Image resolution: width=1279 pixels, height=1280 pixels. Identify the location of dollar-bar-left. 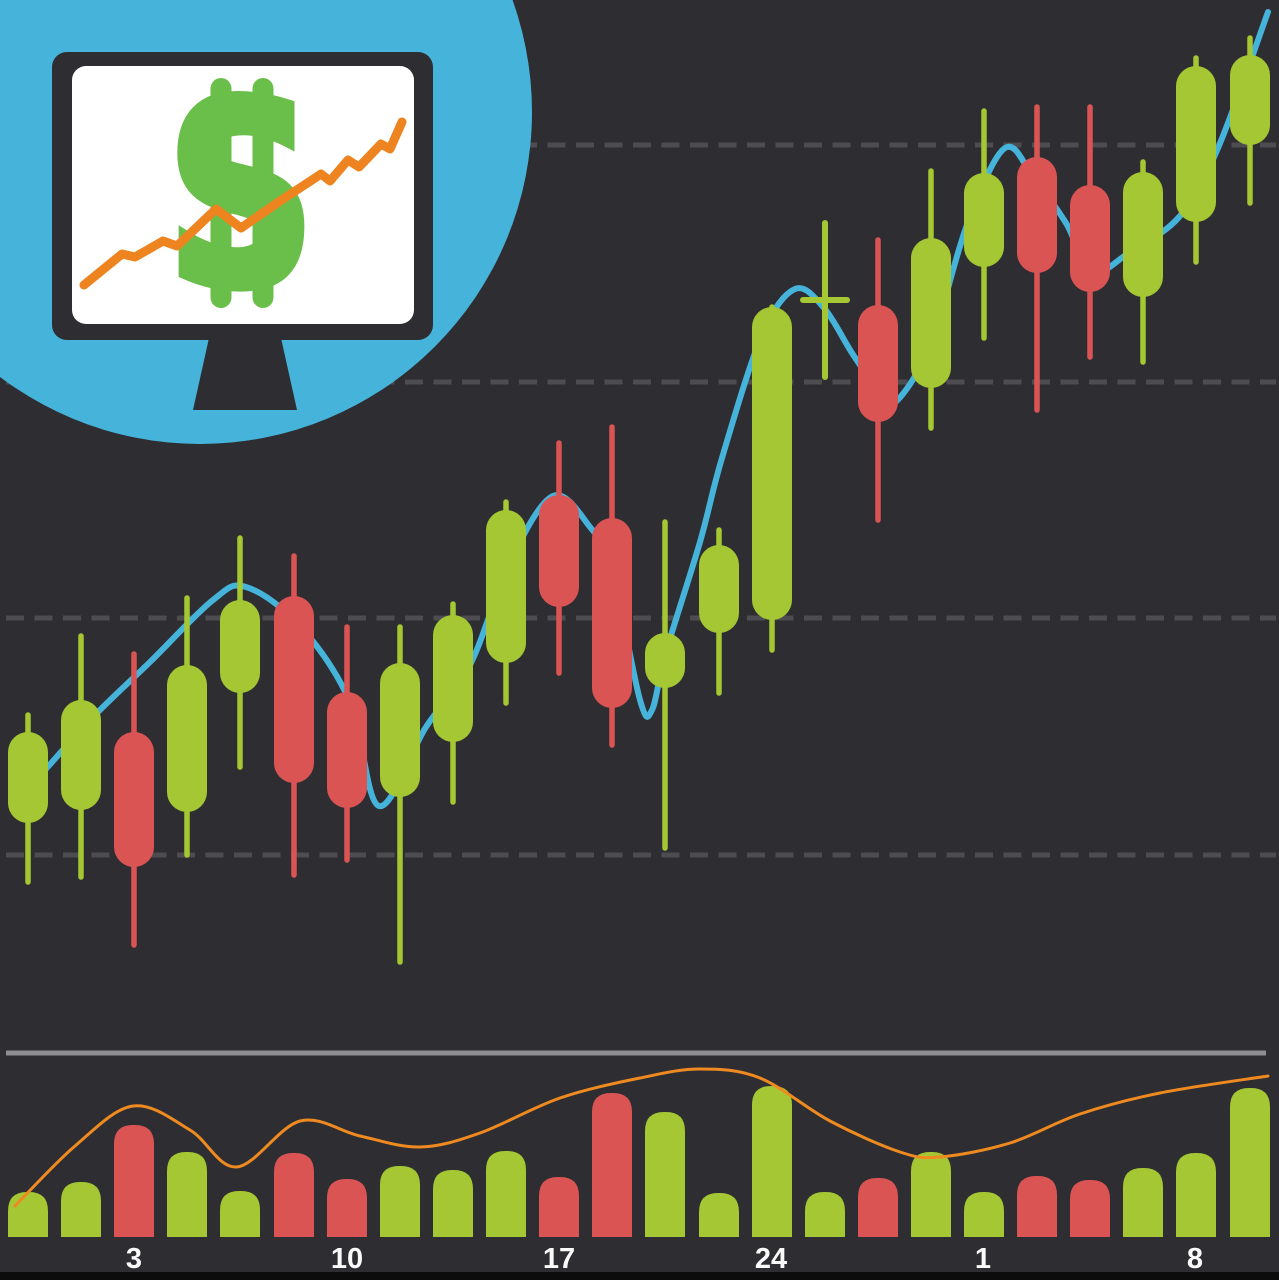
(221, 193).